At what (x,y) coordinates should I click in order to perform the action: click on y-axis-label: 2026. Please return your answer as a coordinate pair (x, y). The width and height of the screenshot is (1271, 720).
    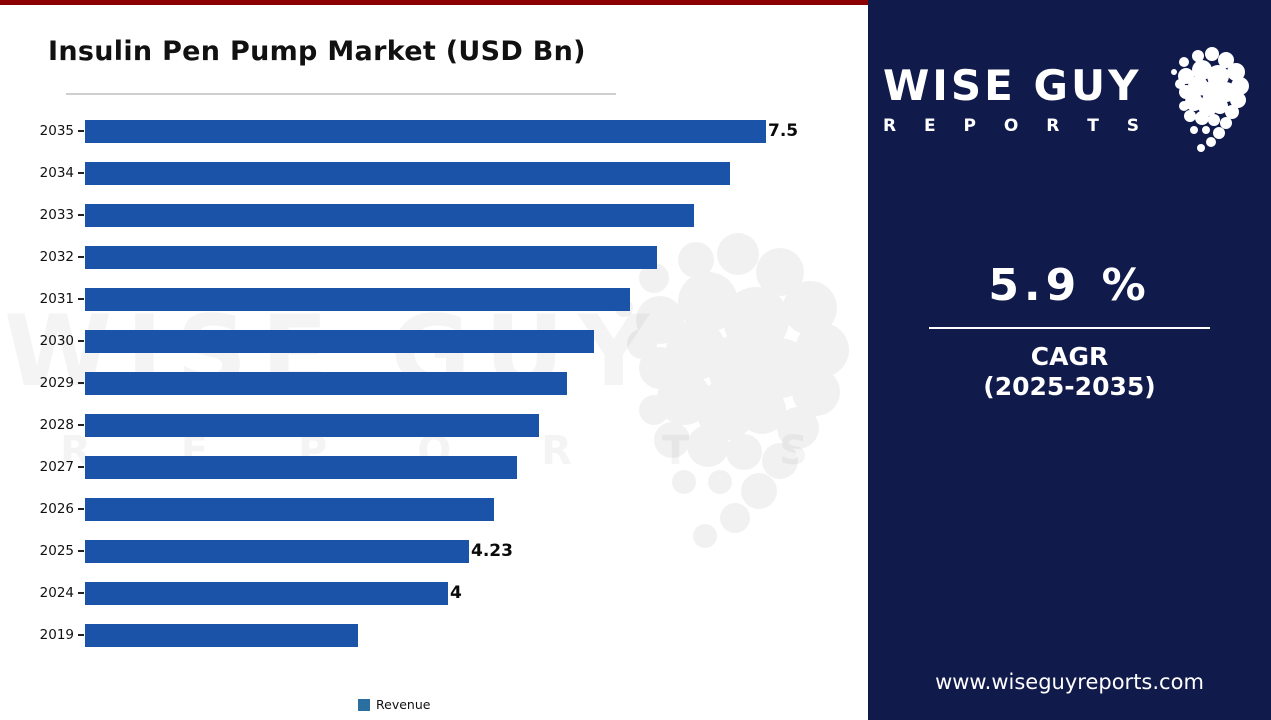
    Looking at the image, I should click on (56, 509).